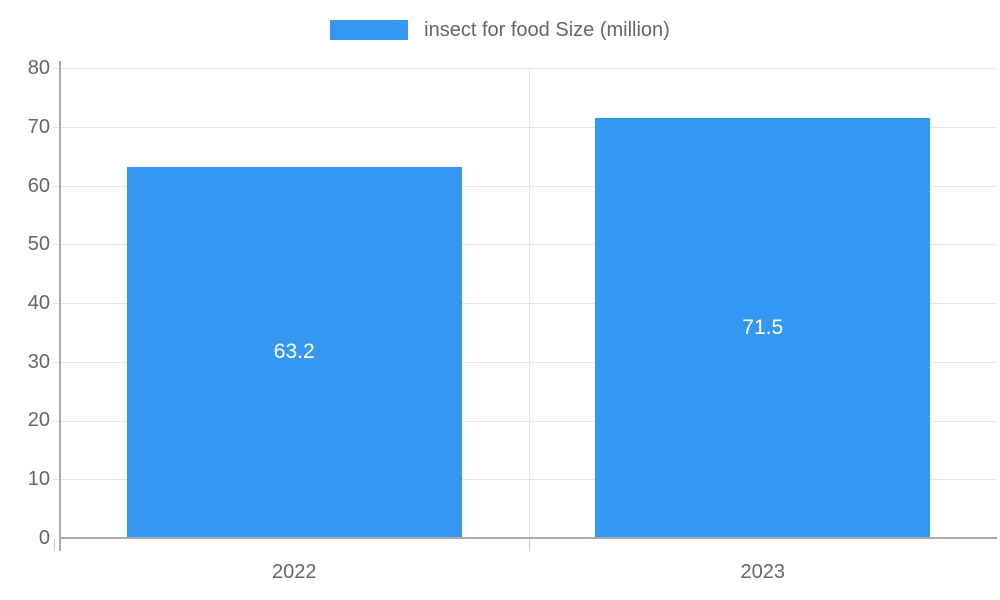  I want to click on x-axis-origin-tick-mark, so click(54, 545).